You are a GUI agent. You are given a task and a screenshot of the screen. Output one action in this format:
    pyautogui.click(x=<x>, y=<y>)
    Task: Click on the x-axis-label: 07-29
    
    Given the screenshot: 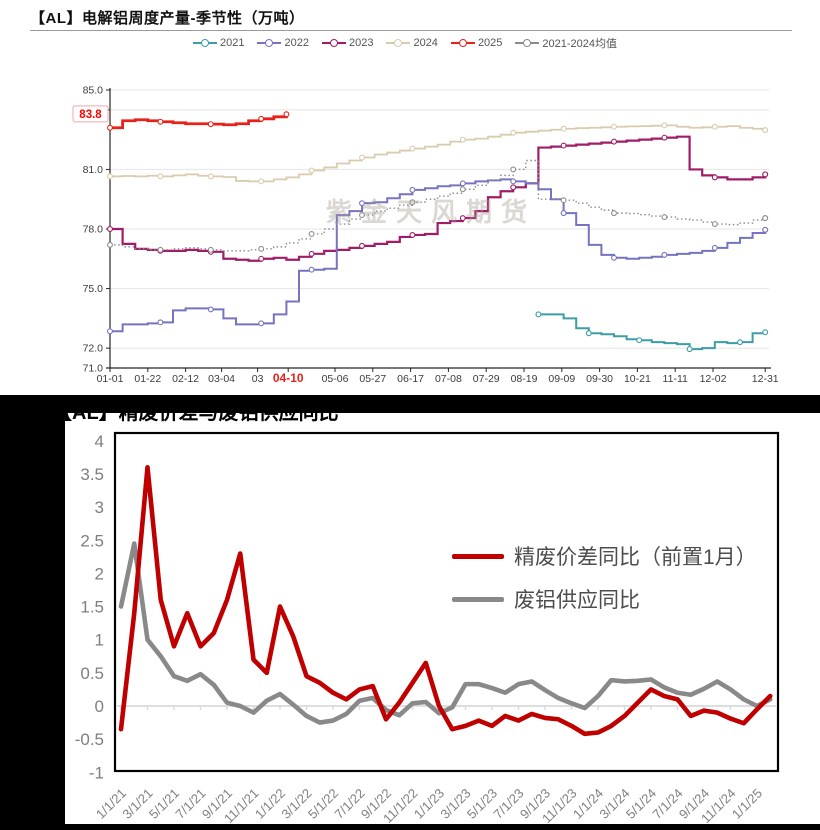 What is the action you would take?
    pyautogui.click(x=486, y=379)
    